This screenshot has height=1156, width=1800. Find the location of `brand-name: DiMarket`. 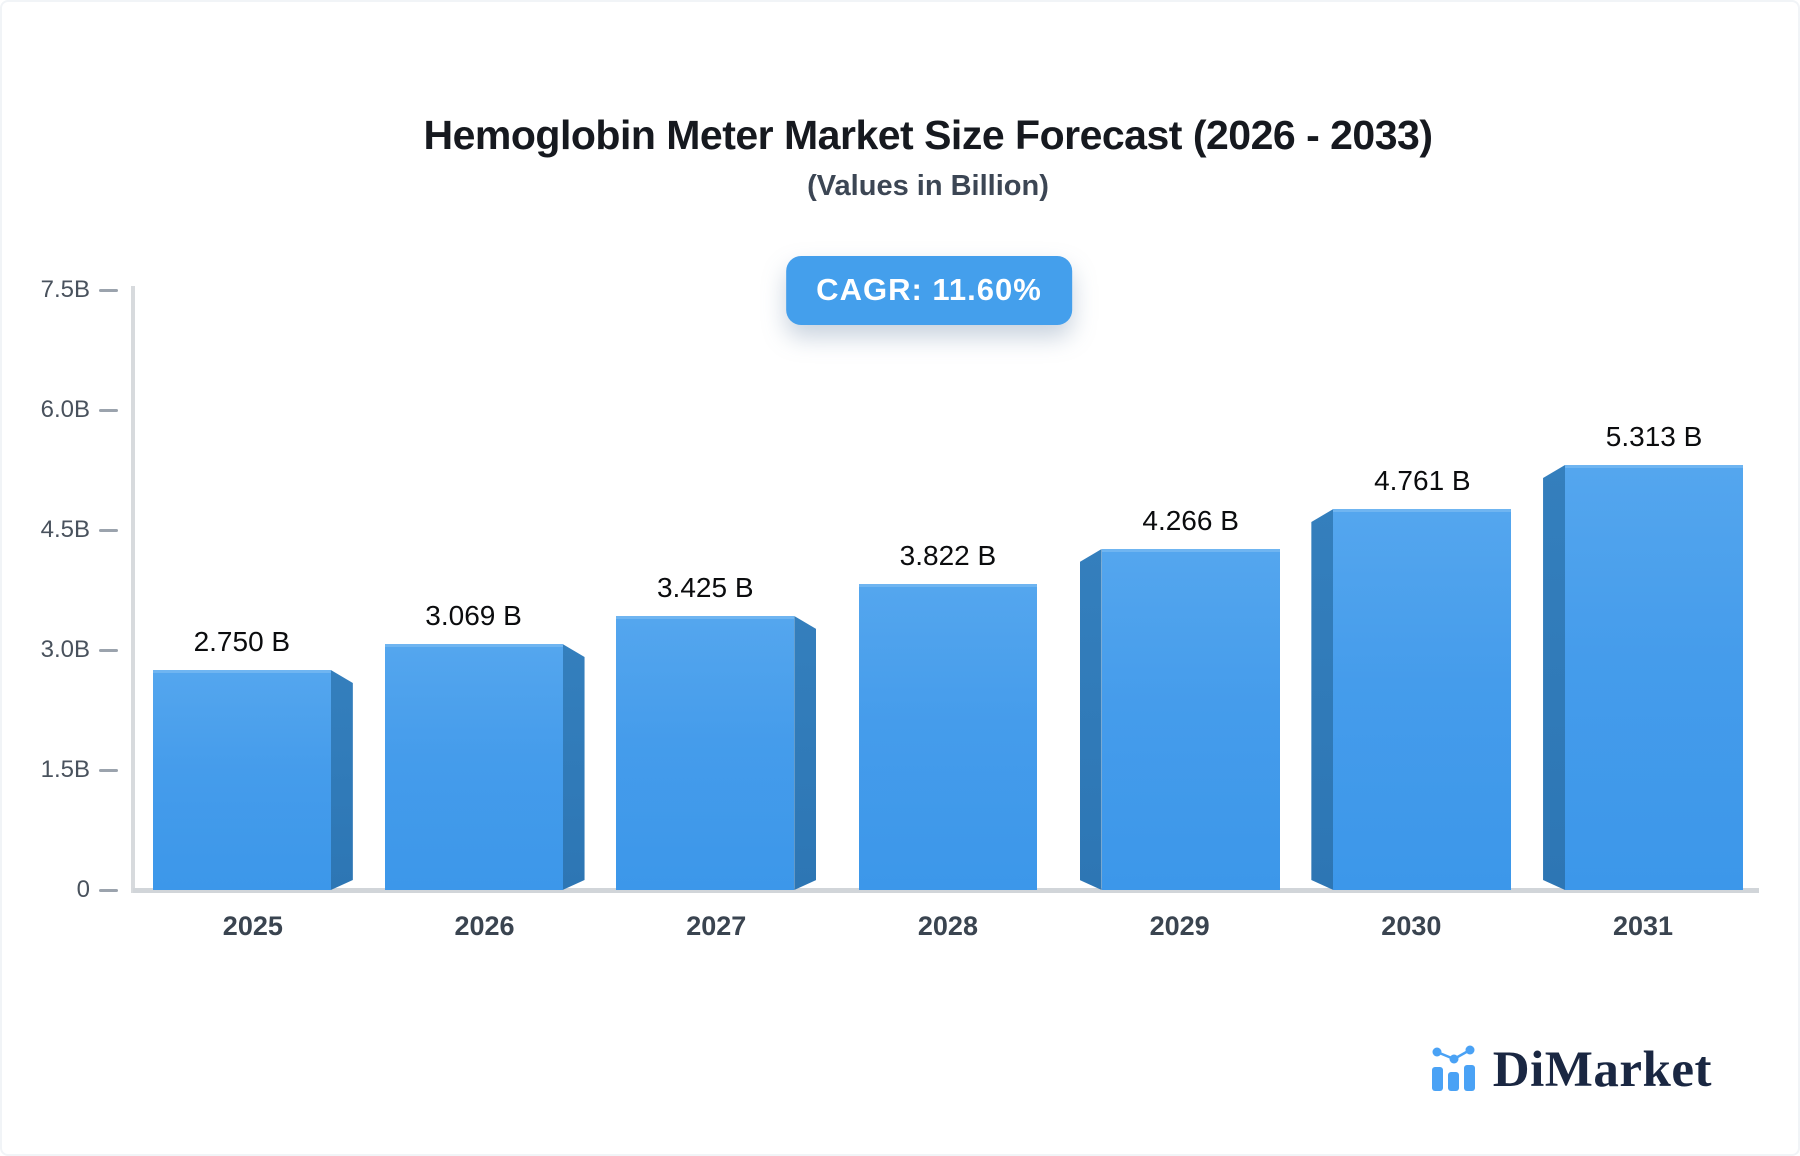

brand-name: DiMarket is located at coordinates (1602, 1070).